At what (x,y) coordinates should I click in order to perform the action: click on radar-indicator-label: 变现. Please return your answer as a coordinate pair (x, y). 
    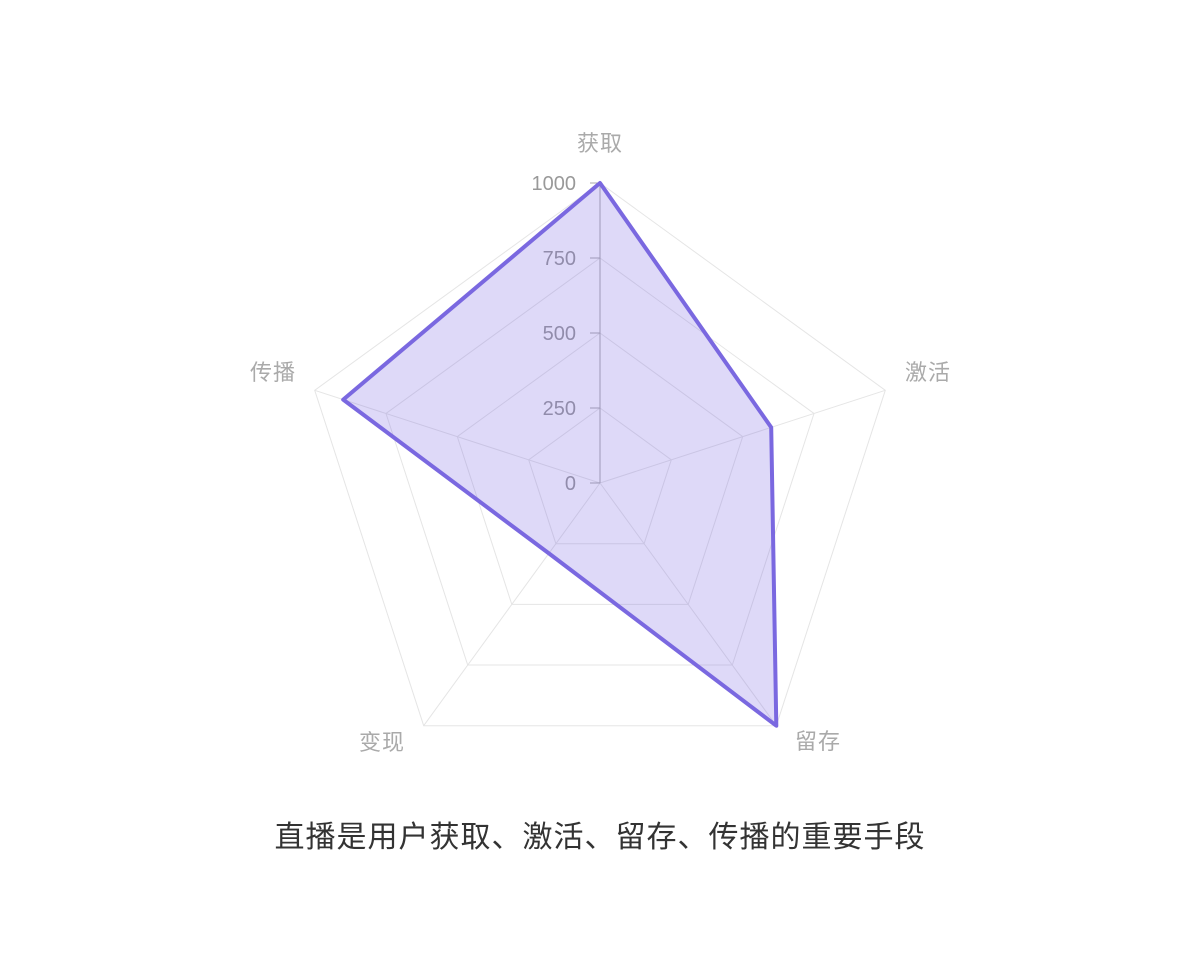
    Looking at the image, I should click on (382, 742).